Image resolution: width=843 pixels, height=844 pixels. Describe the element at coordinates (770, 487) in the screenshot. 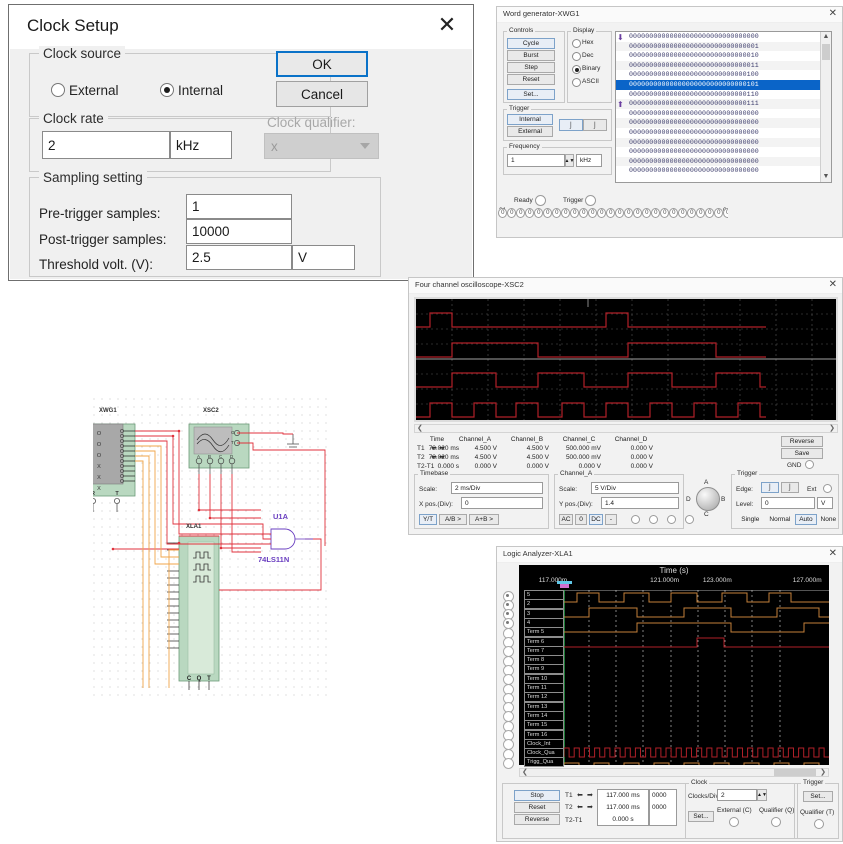

I see `edge-rising-icon: ⌡` at that location.